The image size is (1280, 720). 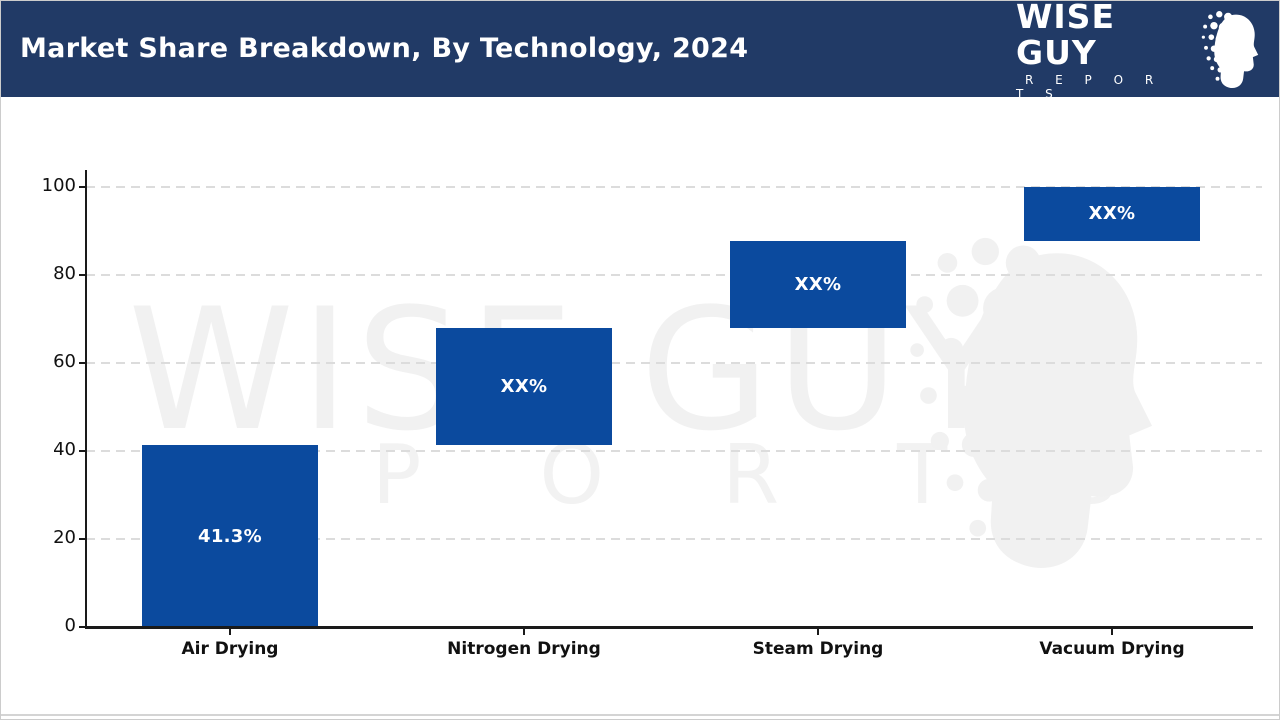 I want to click on y-tick-label: 20, so click(x=64, y=537).